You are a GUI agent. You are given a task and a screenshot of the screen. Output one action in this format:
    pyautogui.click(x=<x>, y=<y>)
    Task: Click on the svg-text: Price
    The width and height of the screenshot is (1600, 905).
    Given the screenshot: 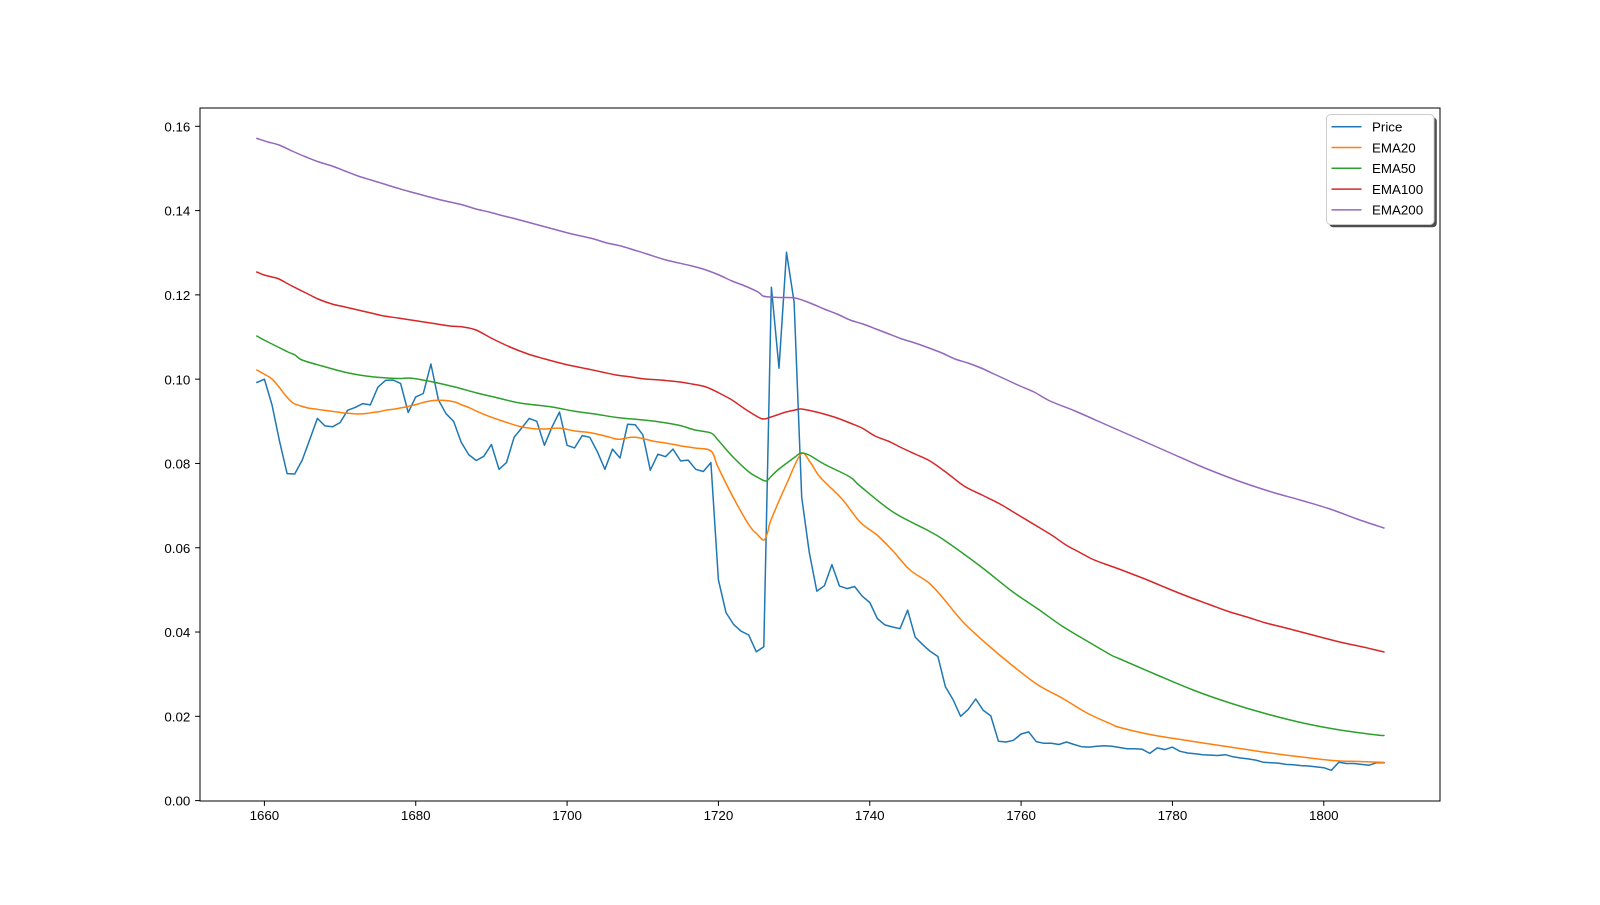 What is the action you would take?
    pyautogui.click(x=1387, y=127)
    